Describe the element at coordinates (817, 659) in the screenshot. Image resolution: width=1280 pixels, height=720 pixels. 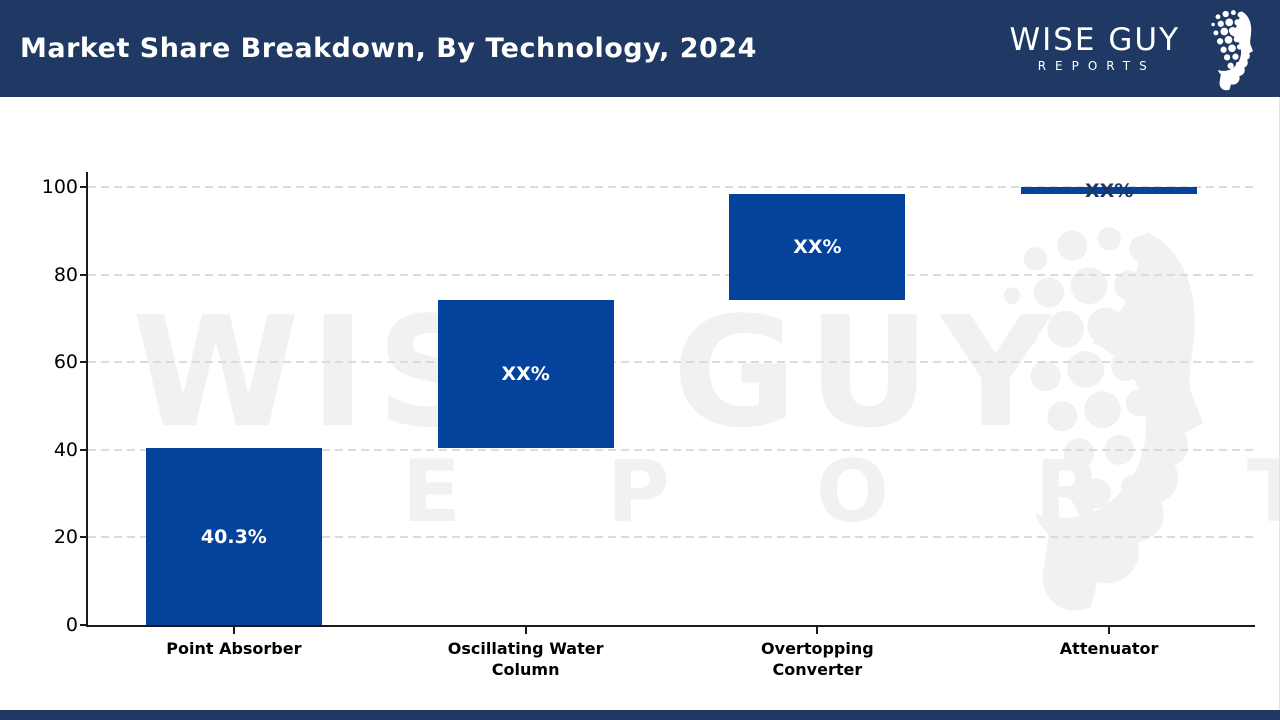
I see `x-axis-label: Overtopping Converter` at that location.